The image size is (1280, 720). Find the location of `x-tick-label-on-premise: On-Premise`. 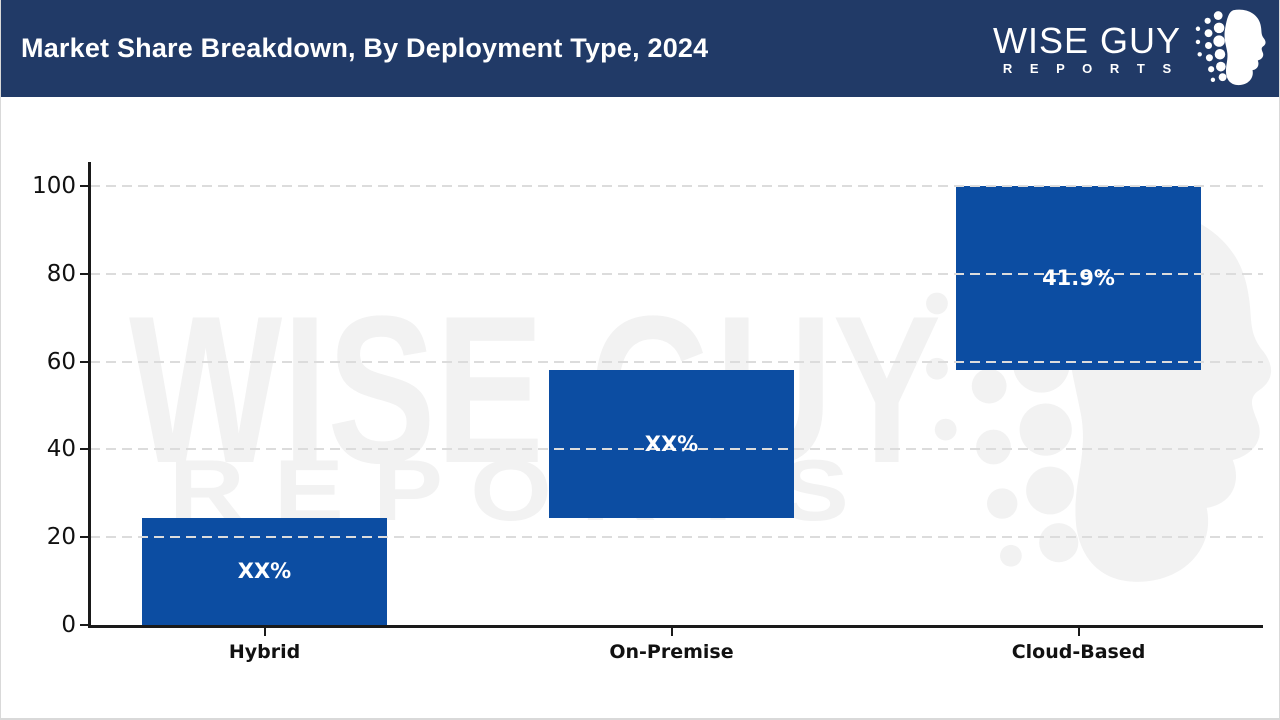

x-tick-label-on-premise: On-Premise is located at coordinates (671, 652).